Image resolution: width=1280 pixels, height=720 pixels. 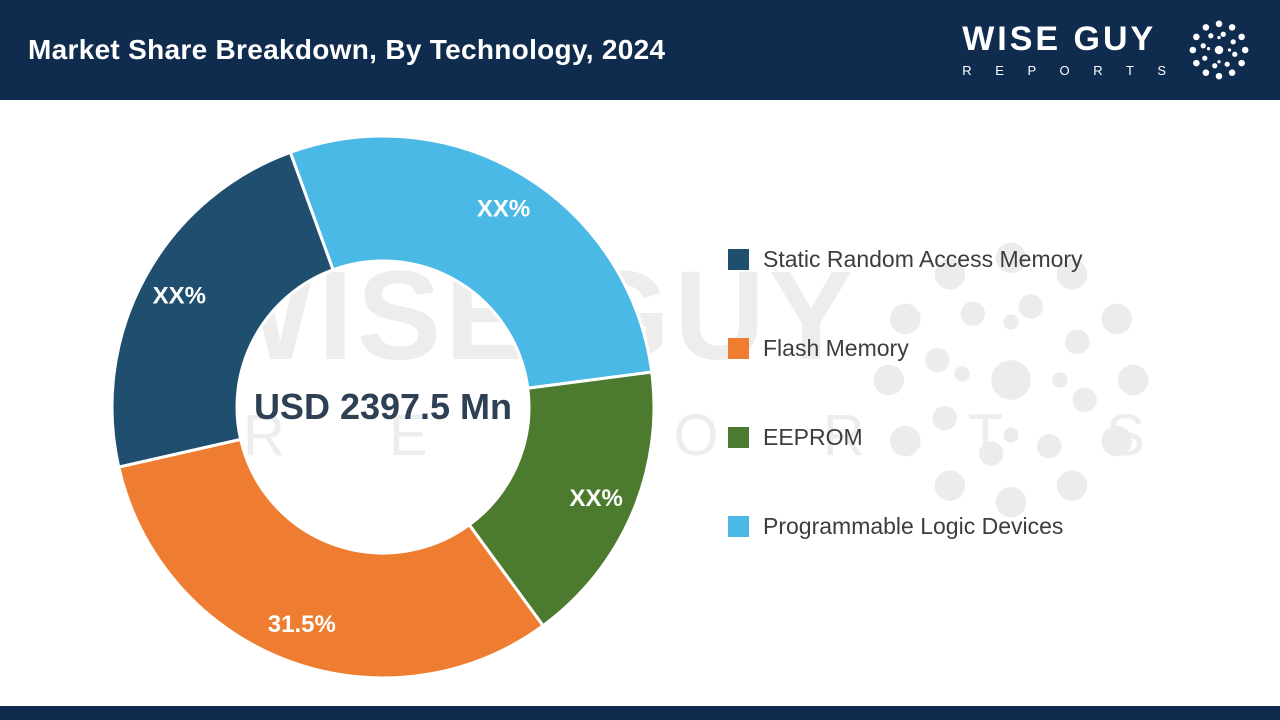 What do you see at coordinates (302, 624) in the screenshot?
I see `segment-label-flash-memory: 31.5%` at bounding box center [302, 624].